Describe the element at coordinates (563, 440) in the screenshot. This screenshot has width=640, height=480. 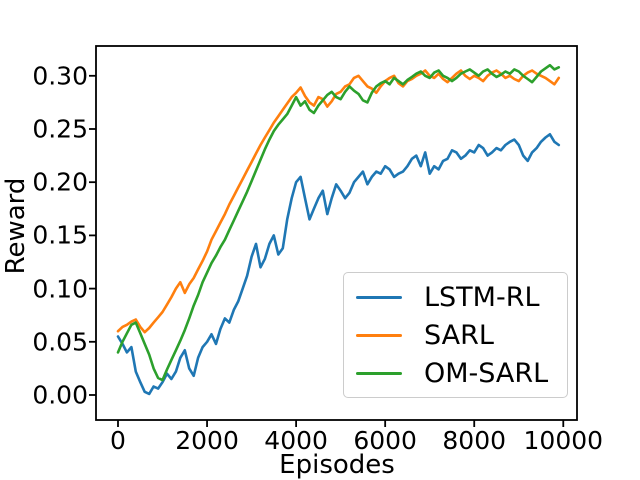
I see `x-tick-label: 10000` at that location.